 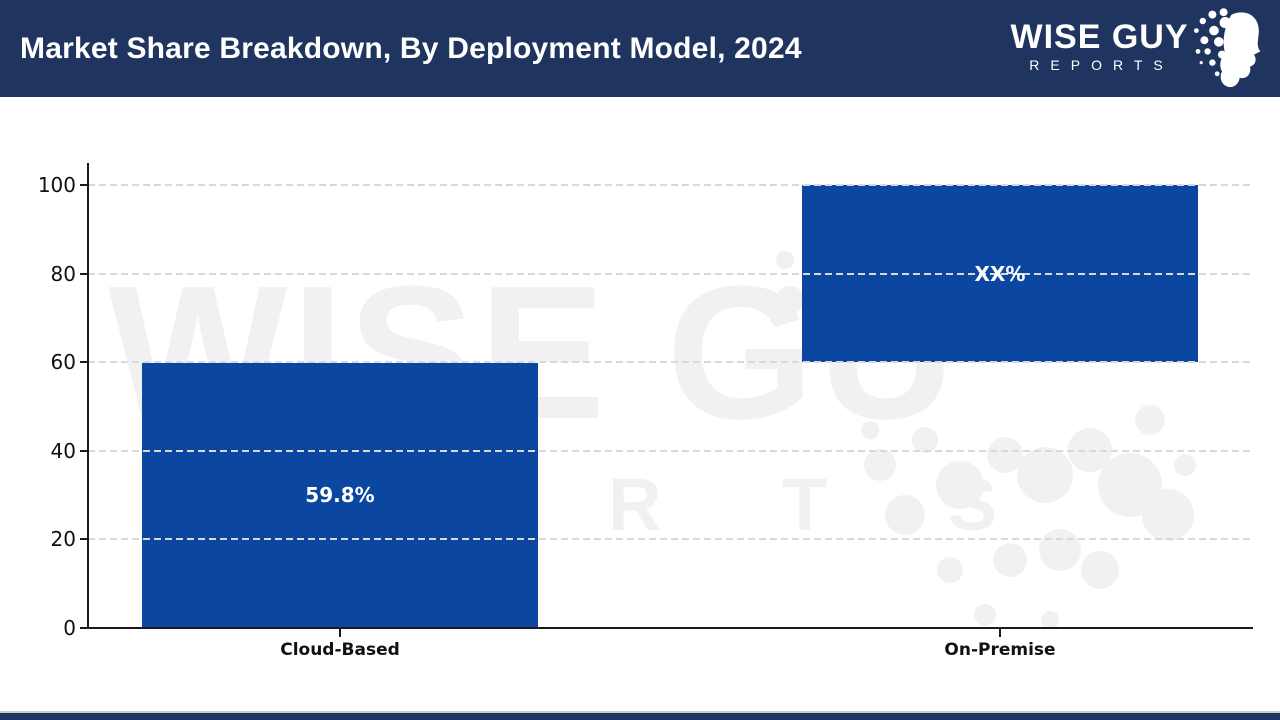 What do you see at coordinates (640, 716) in the screenshot?
I see `footer-bar` at bounding box center [640, 716].